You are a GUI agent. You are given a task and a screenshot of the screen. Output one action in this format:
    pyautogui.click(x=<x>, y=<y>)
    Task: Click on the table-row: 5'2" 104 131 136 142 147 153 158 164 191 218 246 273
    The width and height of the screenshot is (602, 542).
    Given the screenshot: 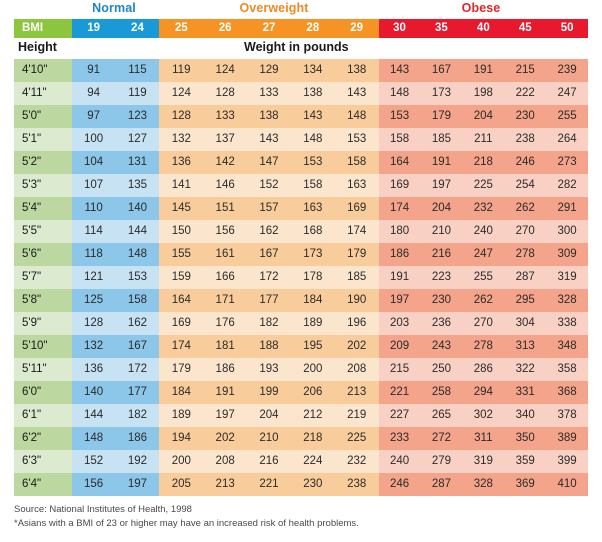 What is the action you would take?
    pyautogui.click(x=301, y=162)
    